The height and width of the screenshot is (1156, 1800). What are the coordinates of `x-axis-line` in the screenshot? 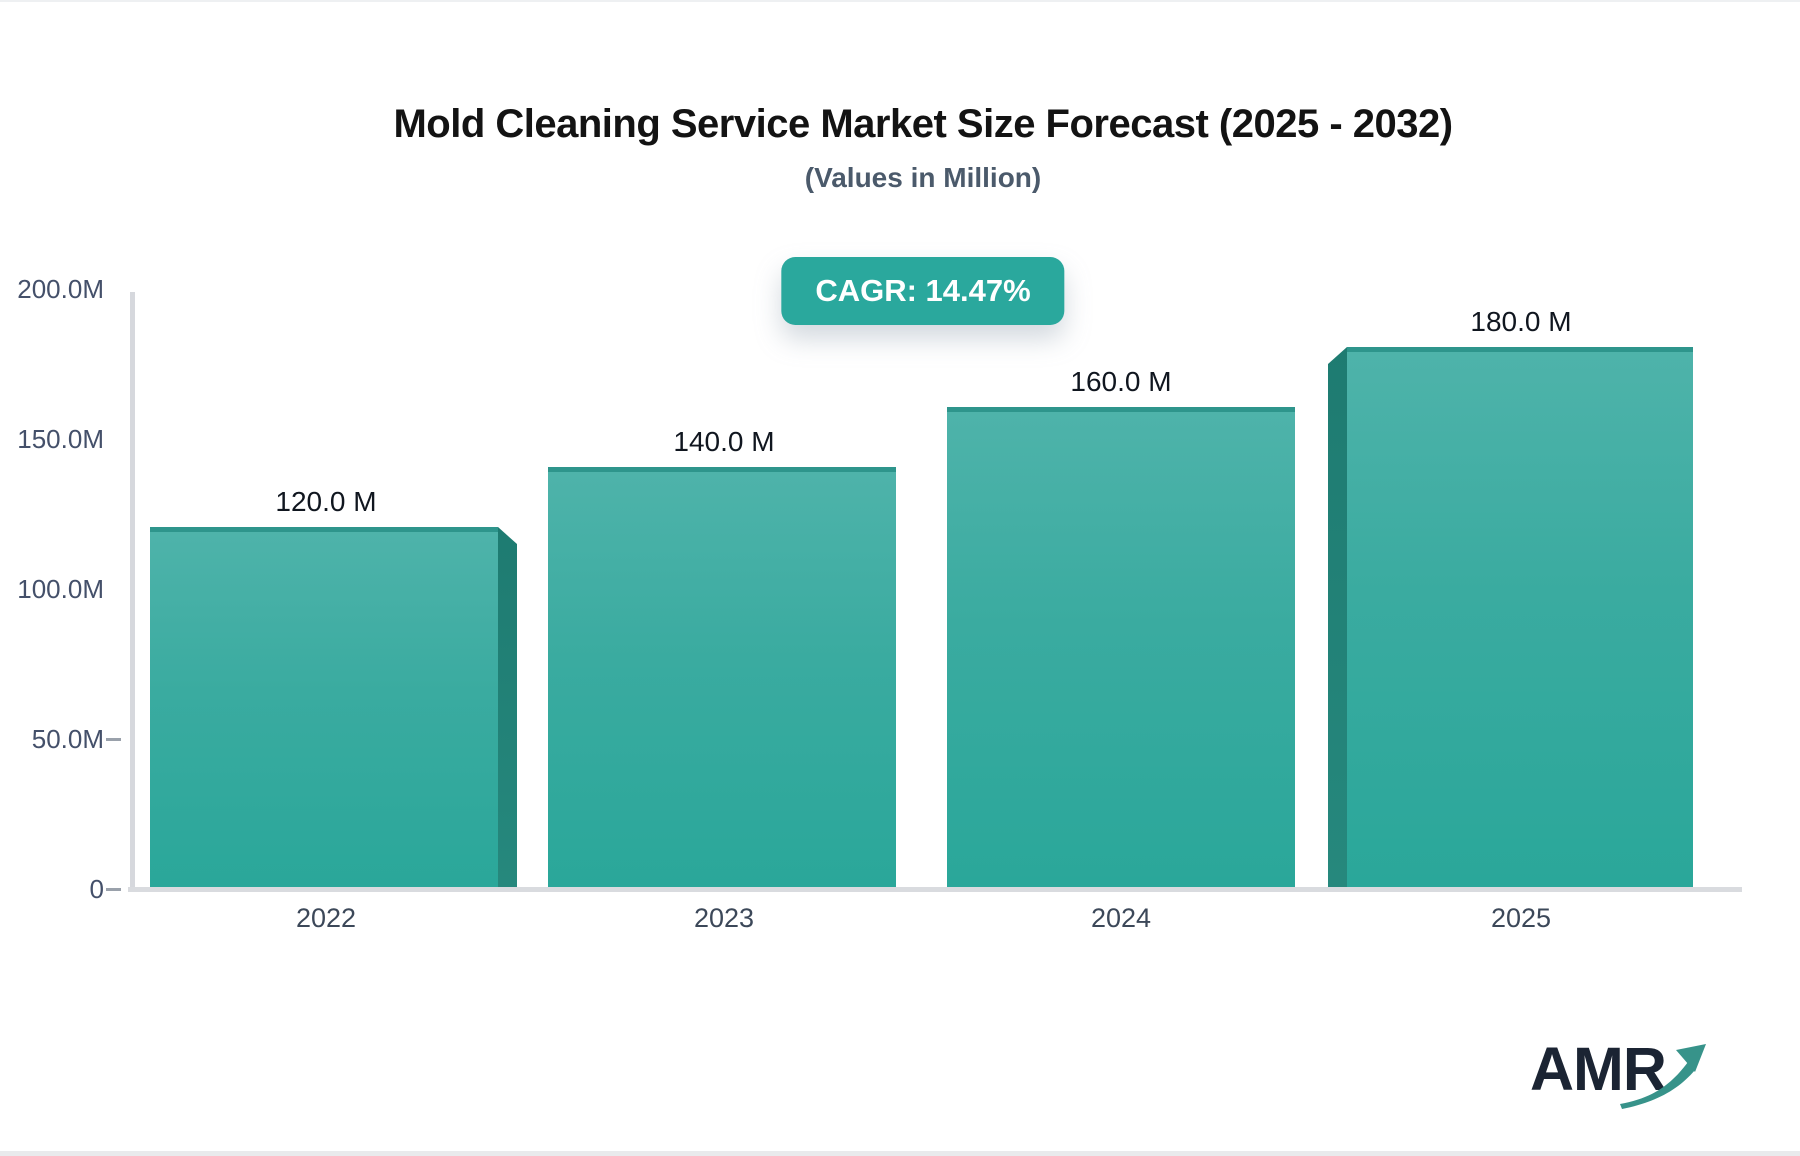 It's located at (935, 889).